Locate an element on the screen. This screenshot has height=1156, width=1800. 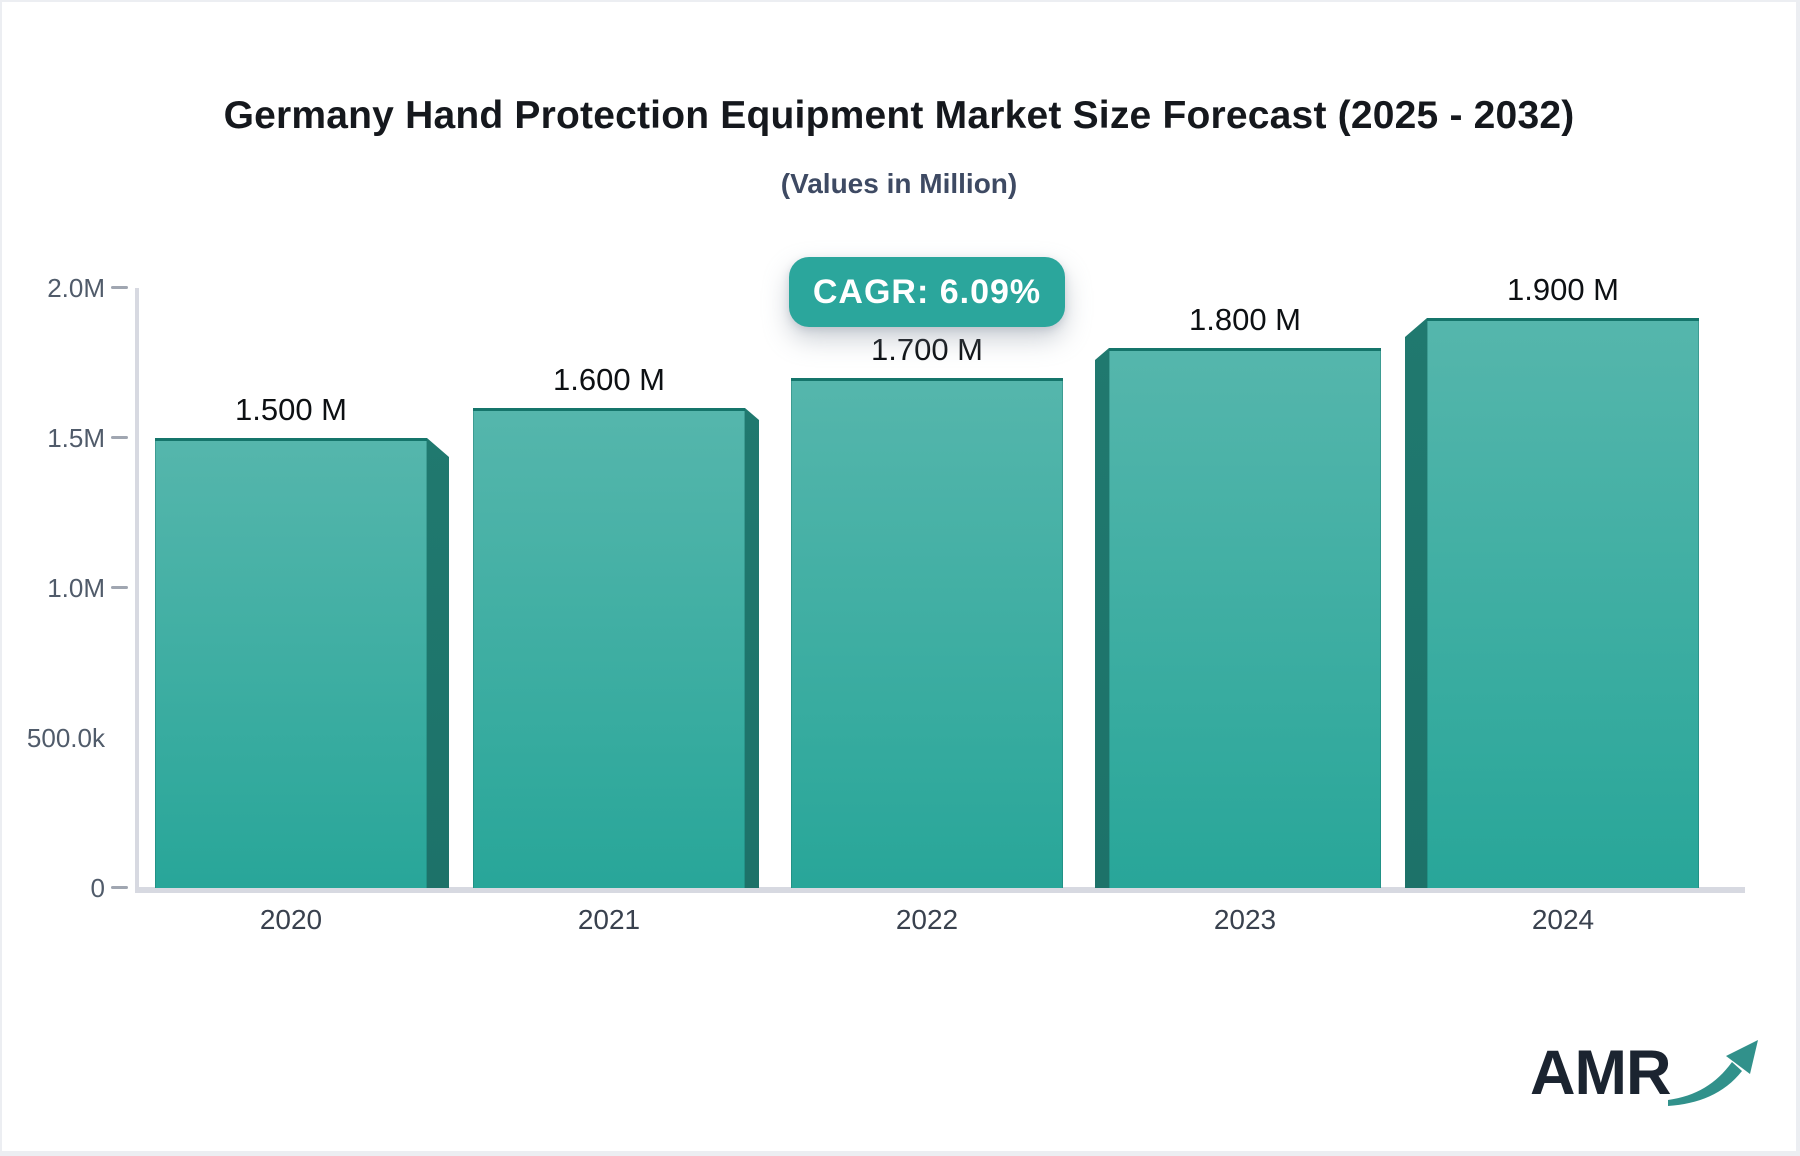
bar-3d-side-2023 is located at coordinates (1102, 618).